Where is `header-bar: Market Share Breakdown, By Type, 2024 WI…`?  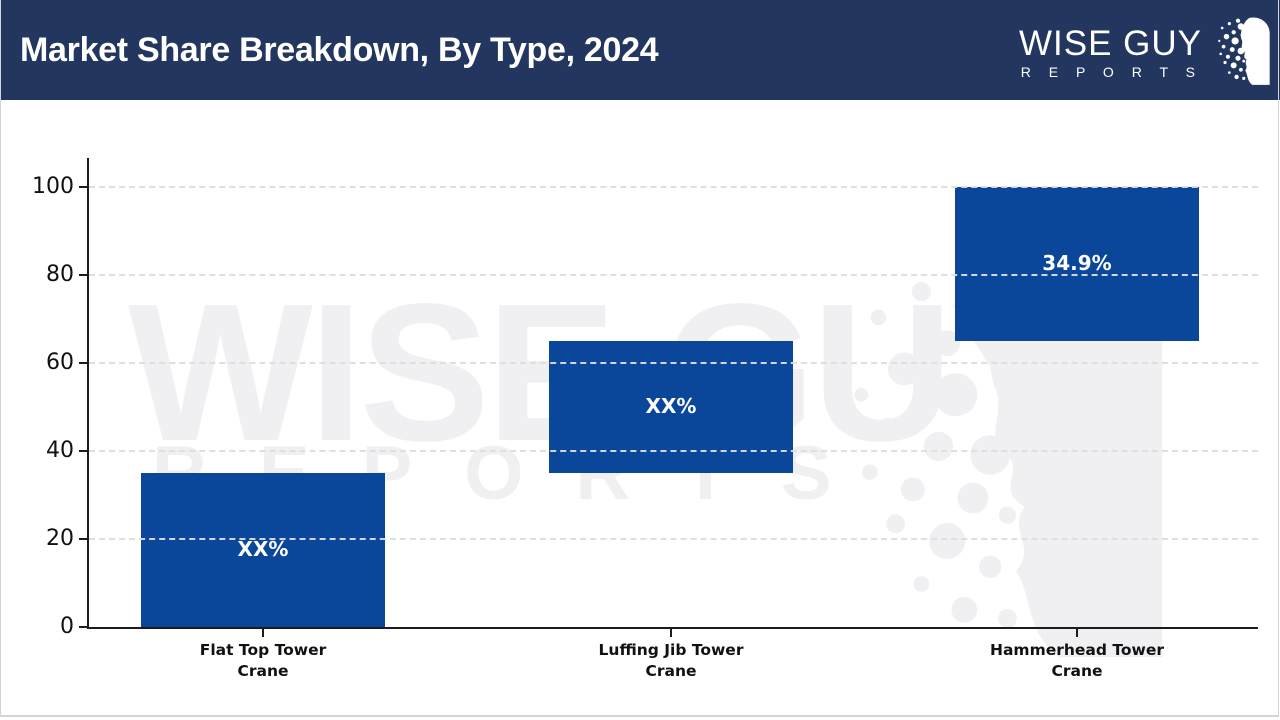
header-bar: Market Share Breakdown, By Type, 2024 WI… is located at coordinates (640, 50).